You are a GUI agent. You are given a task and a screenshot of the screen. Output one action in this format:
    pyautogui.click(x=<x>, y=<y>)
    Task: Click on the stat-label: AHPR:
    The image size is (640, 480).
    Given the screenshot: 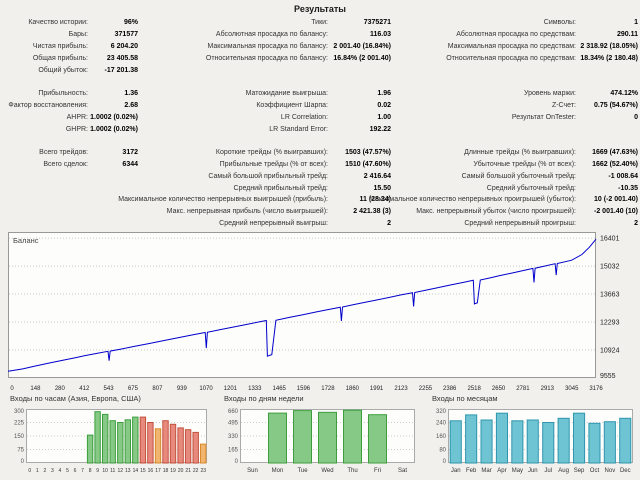 What is the action you would take?
    pyautogui.click(x=77, y=117)
    